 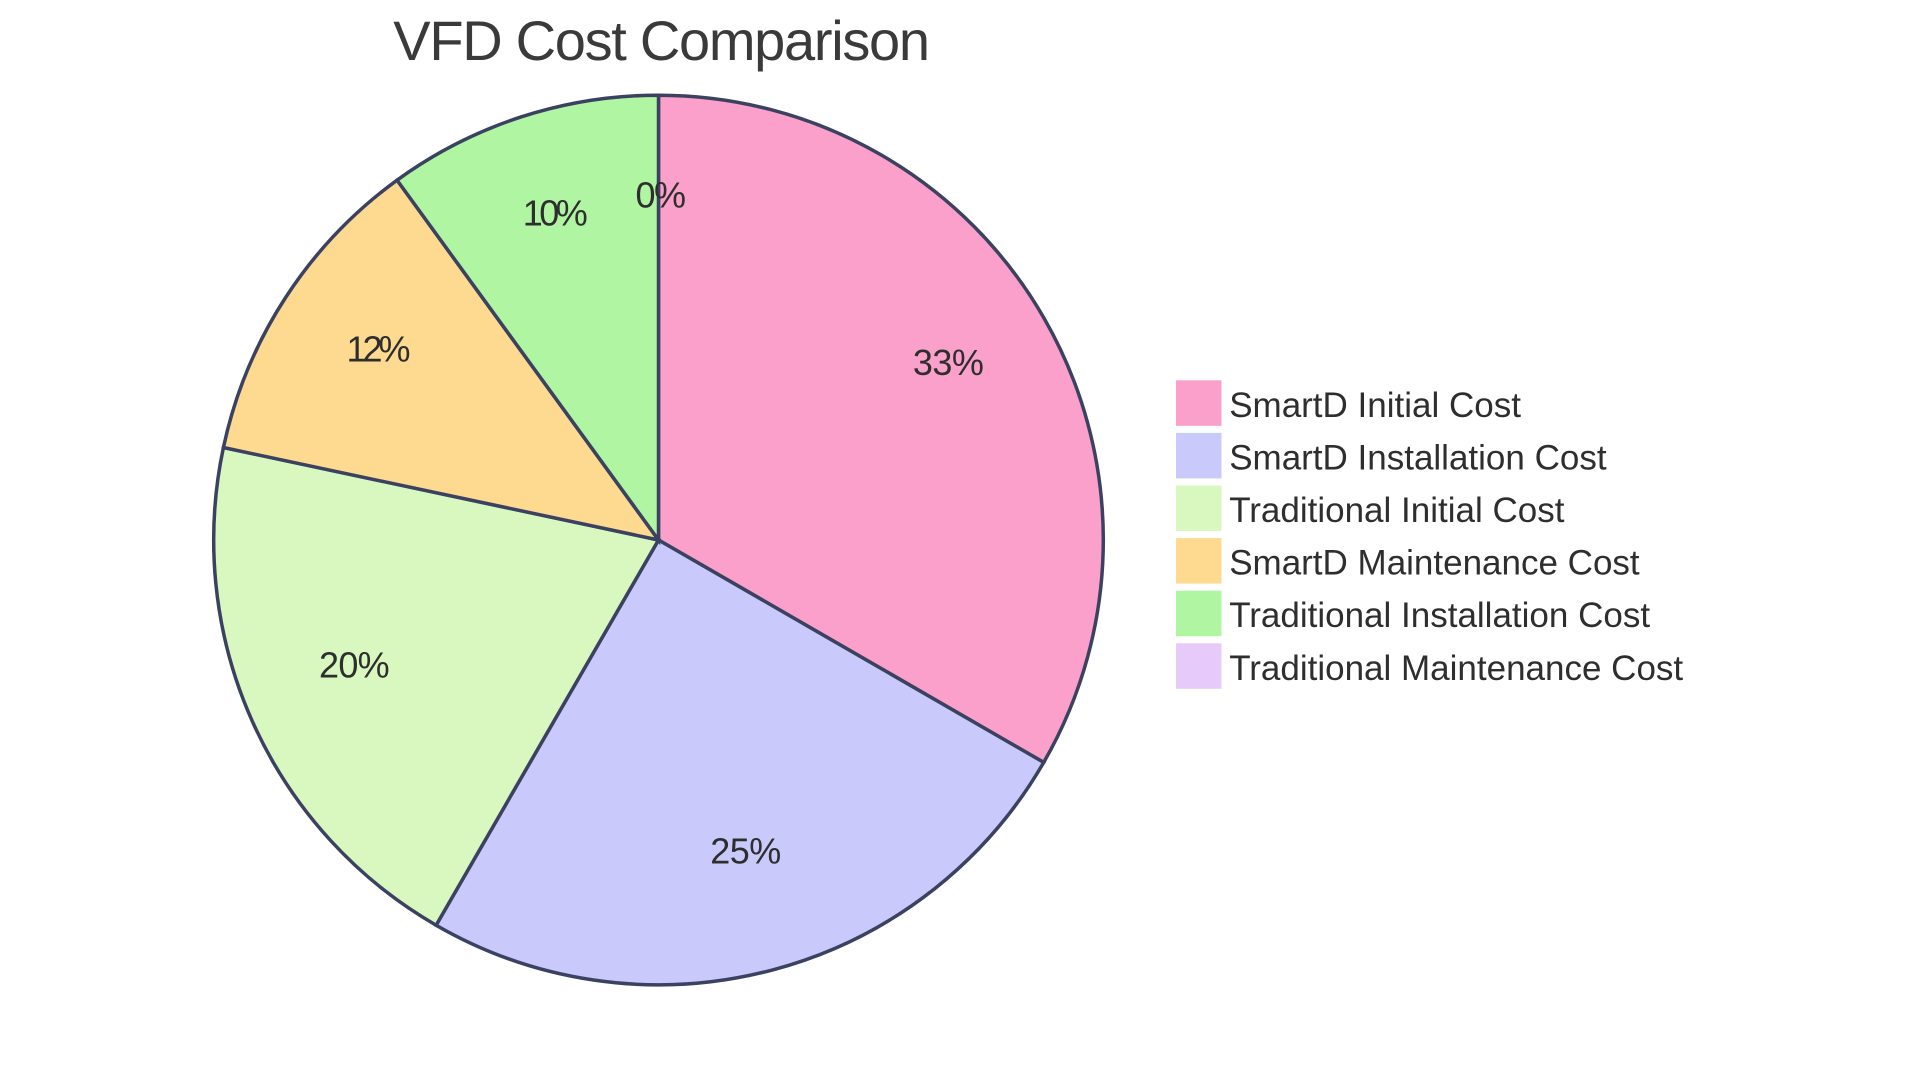 I want to click on svg-text: 20%, so click(x=354, y=665).